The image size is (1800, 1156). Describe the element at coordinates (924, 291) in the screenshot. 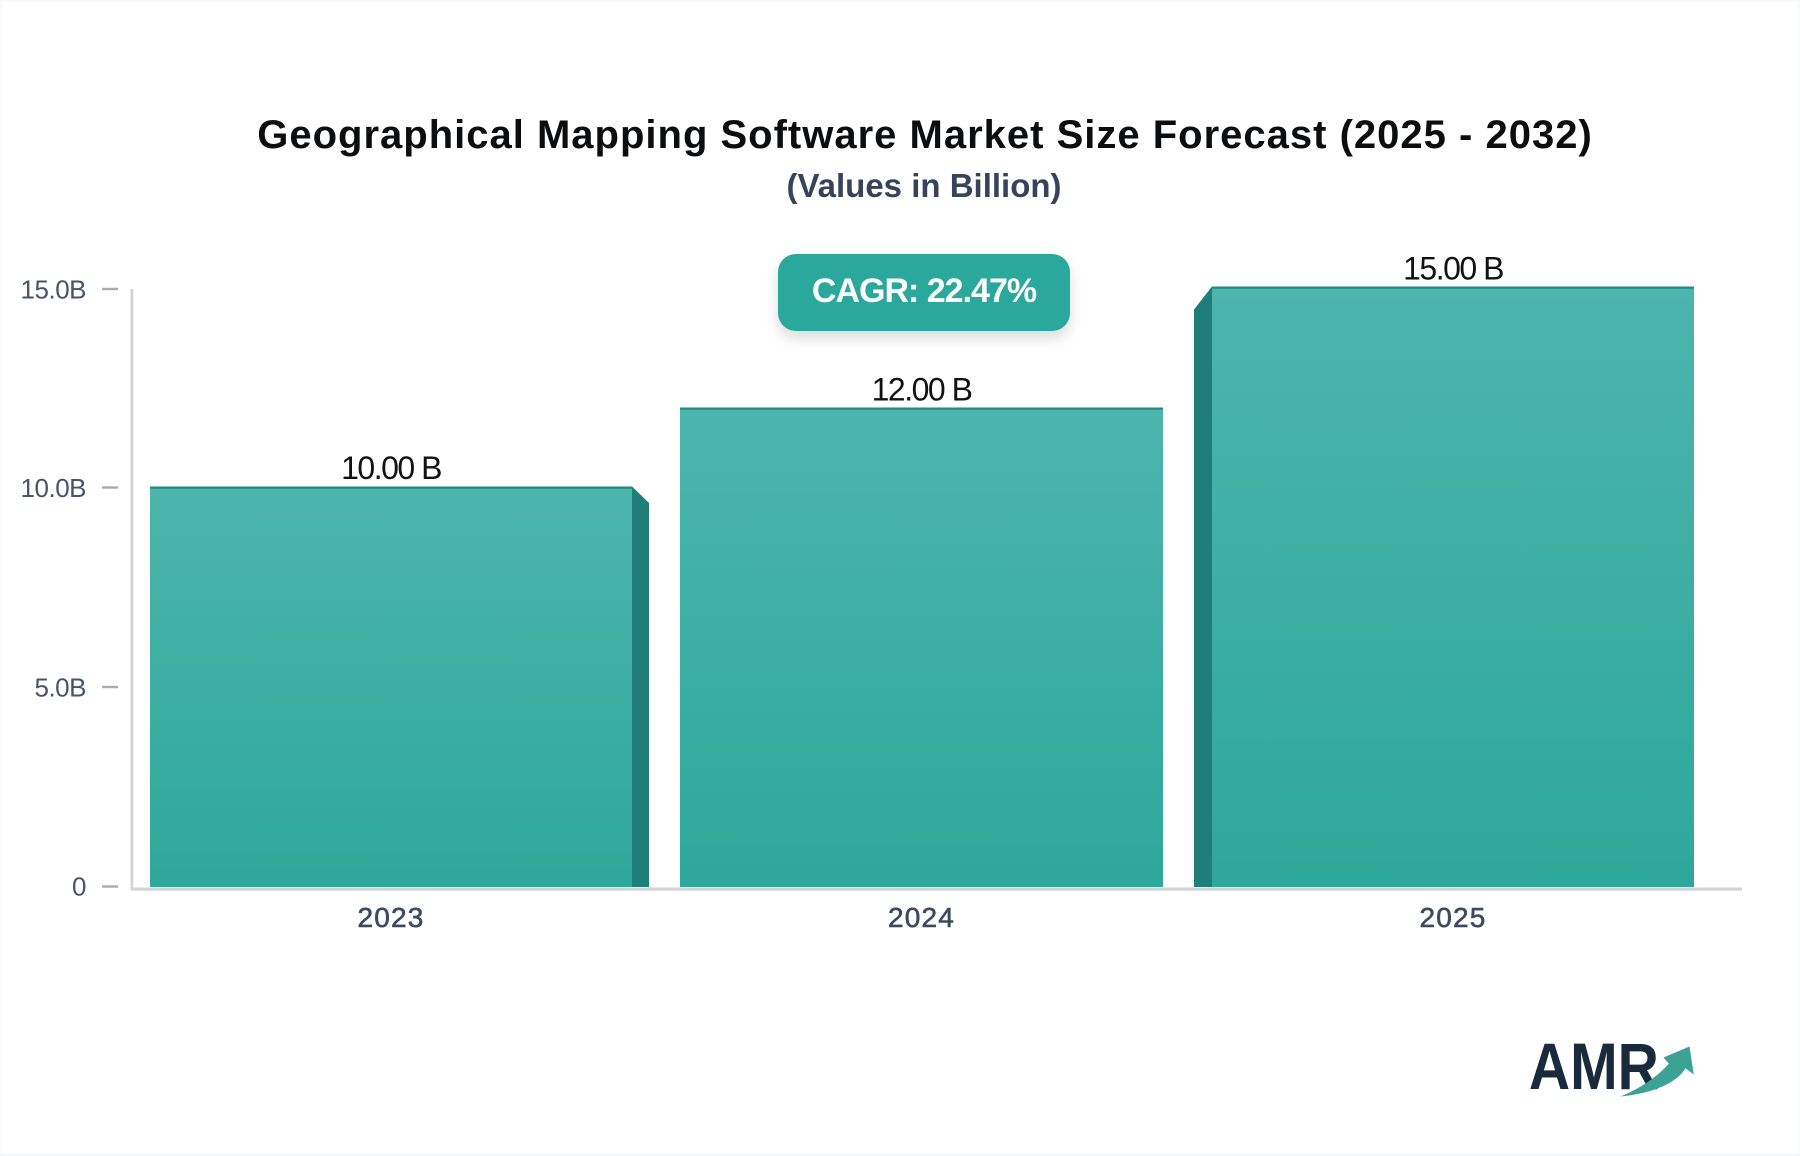

I see `svg-text: CAGR: 22.47%` at that location.